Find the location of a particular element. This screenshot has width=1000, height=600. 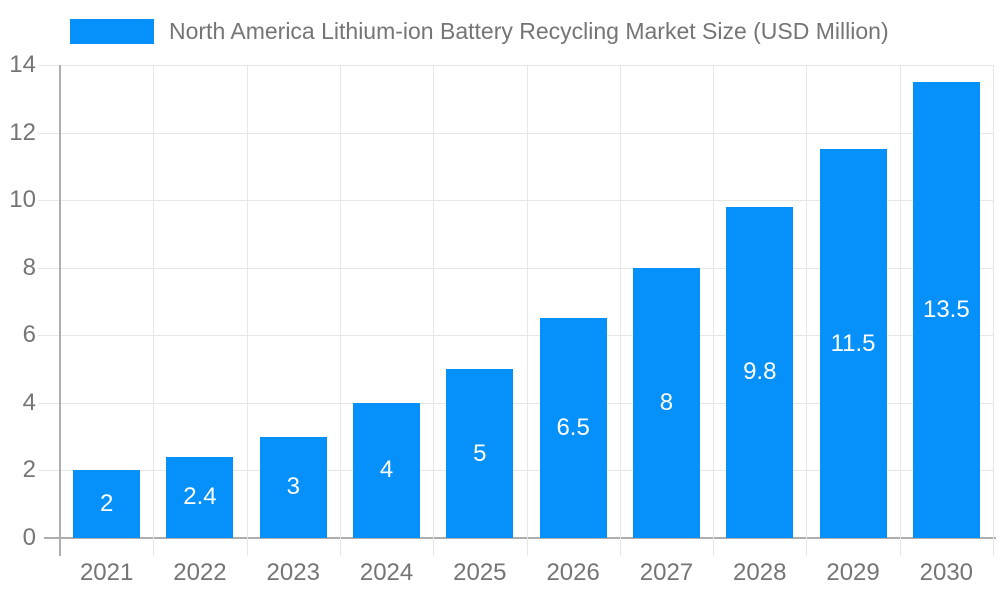

y-axis-line is located at coordinates (60, 310).